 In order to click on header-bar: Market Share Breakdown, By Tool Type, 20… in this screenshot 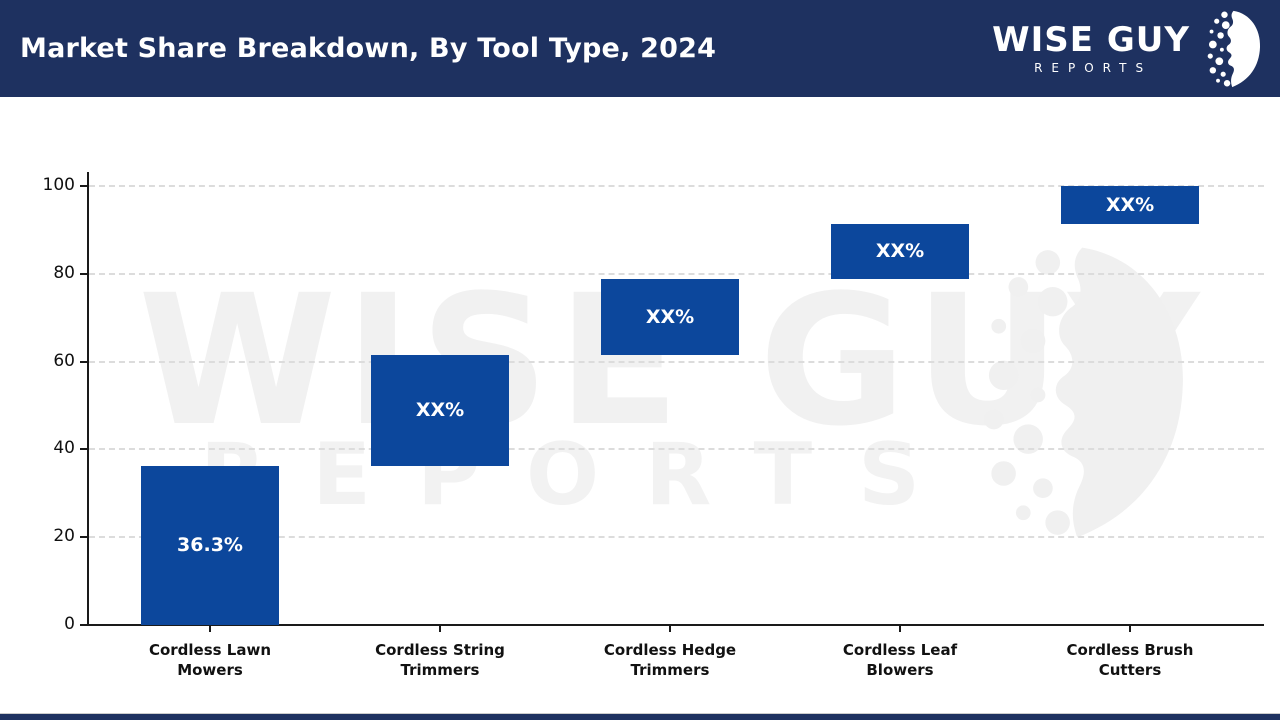, I will do `click(640, 48)`.